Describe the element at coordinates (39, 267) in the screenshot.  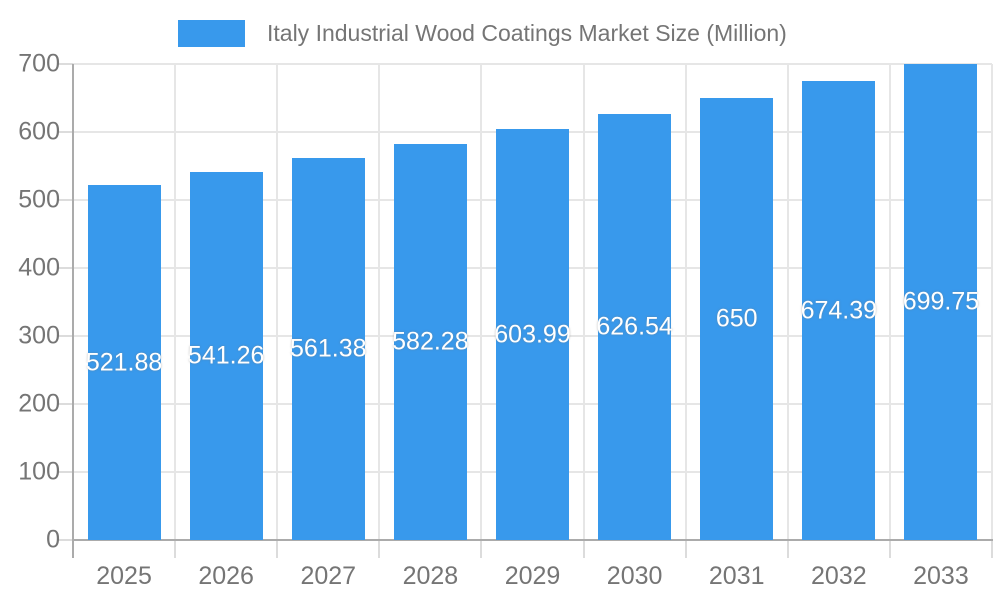
I see `y-axis-tick-label: 400` at that location.